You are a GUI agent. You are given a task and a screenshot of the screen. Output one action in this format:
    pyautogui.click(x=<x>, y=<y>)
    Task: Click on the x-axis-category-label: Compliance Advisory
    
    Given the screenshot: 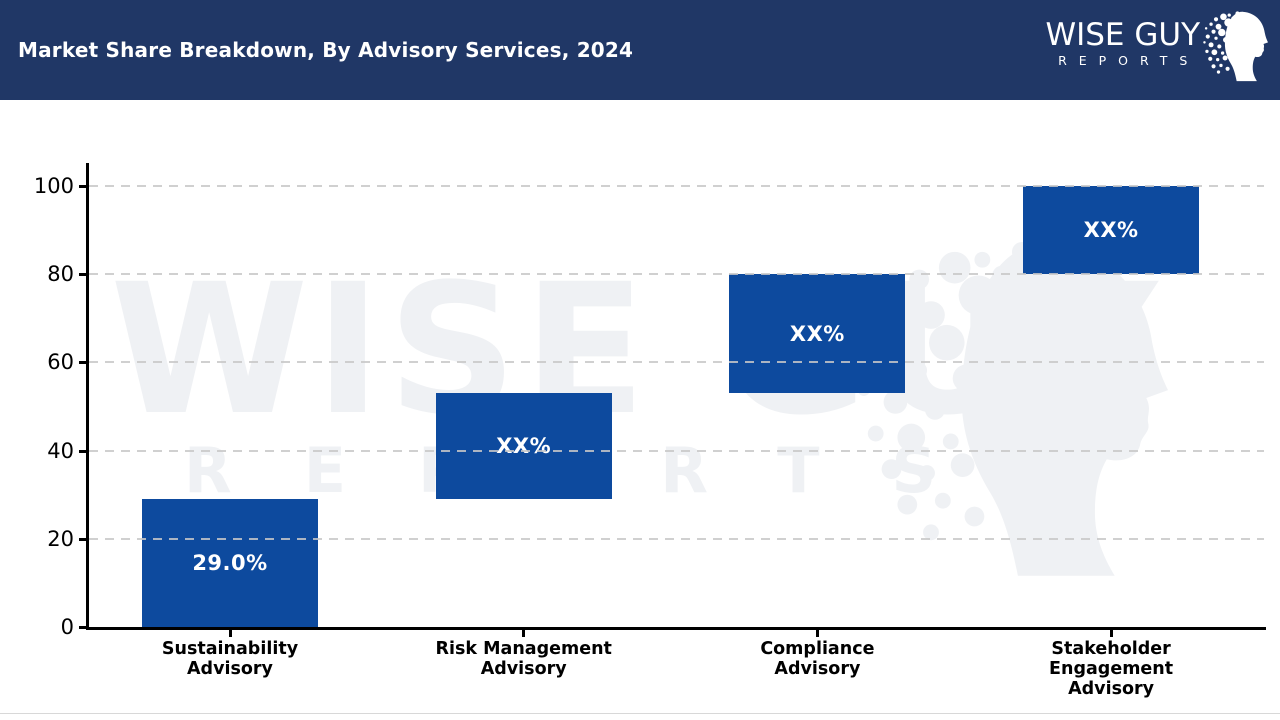 What is the action you would take?
    pyautogui.click(x=817, y=659)
    